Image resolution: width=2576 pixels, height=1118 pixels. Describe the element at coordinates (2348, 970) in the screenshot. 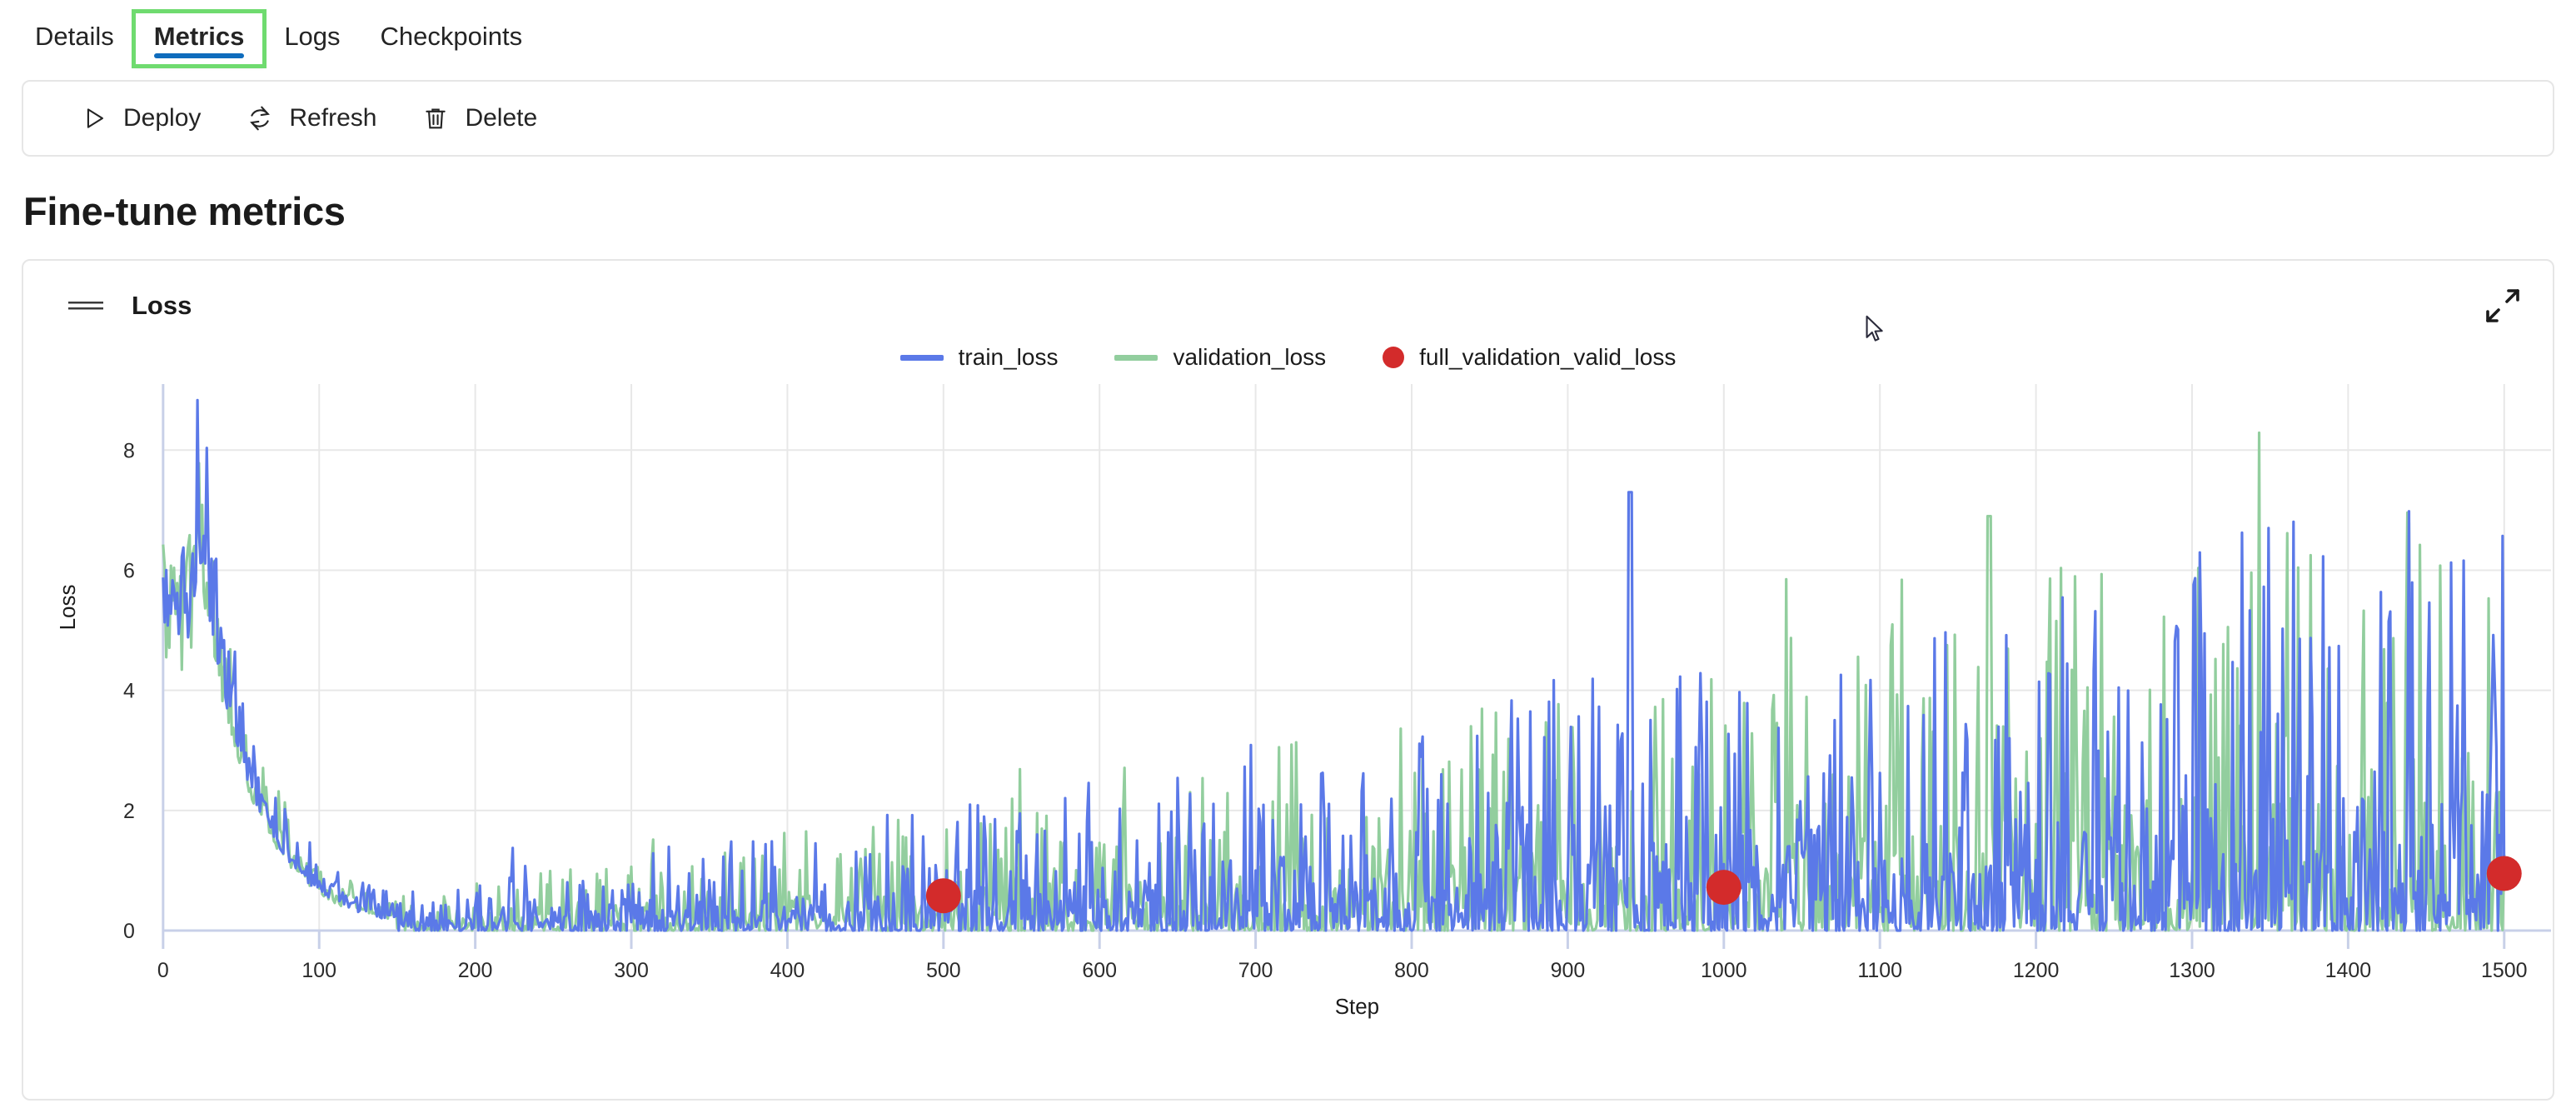

I see `x-tick-label: 1400` at that location.